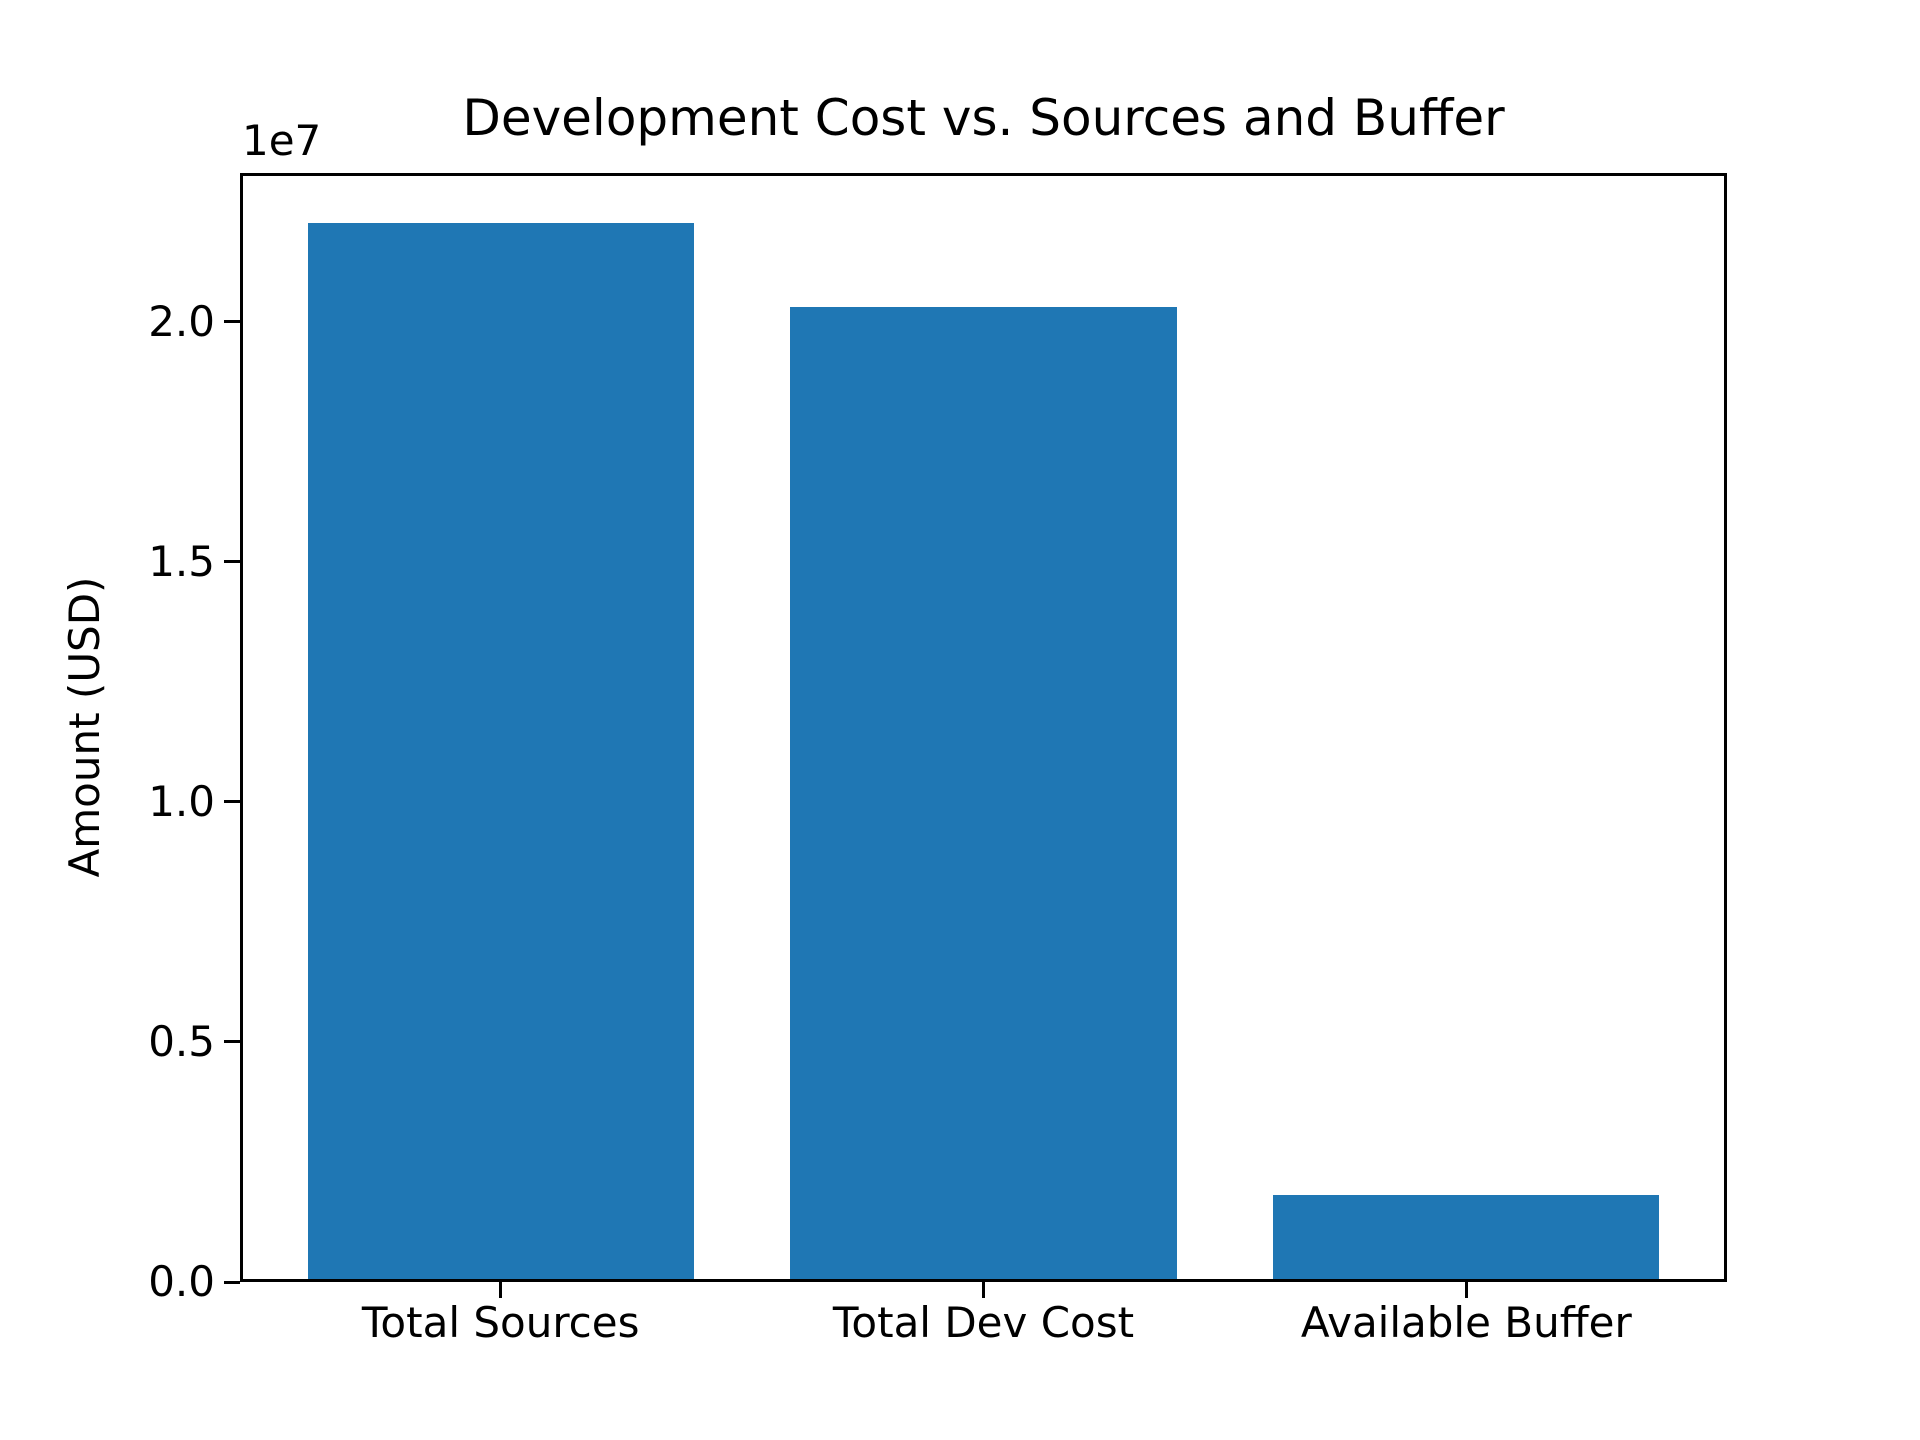 The width and height of the screenshot is (1920, 1440). Describe the element at coordinates (181, 561) in the screenshot. I see `y-tick-label-1.5: 1.5` at that location.